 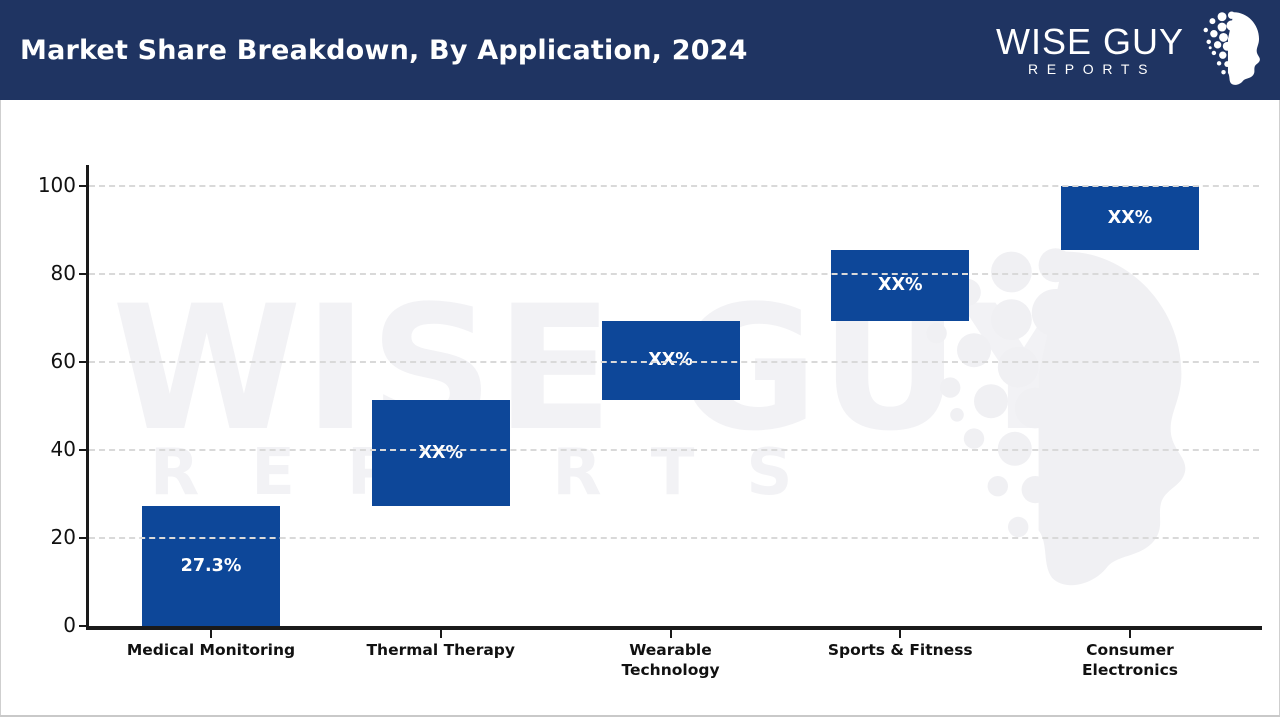 I want to click on card-border-left, so click(x=0, y=408).